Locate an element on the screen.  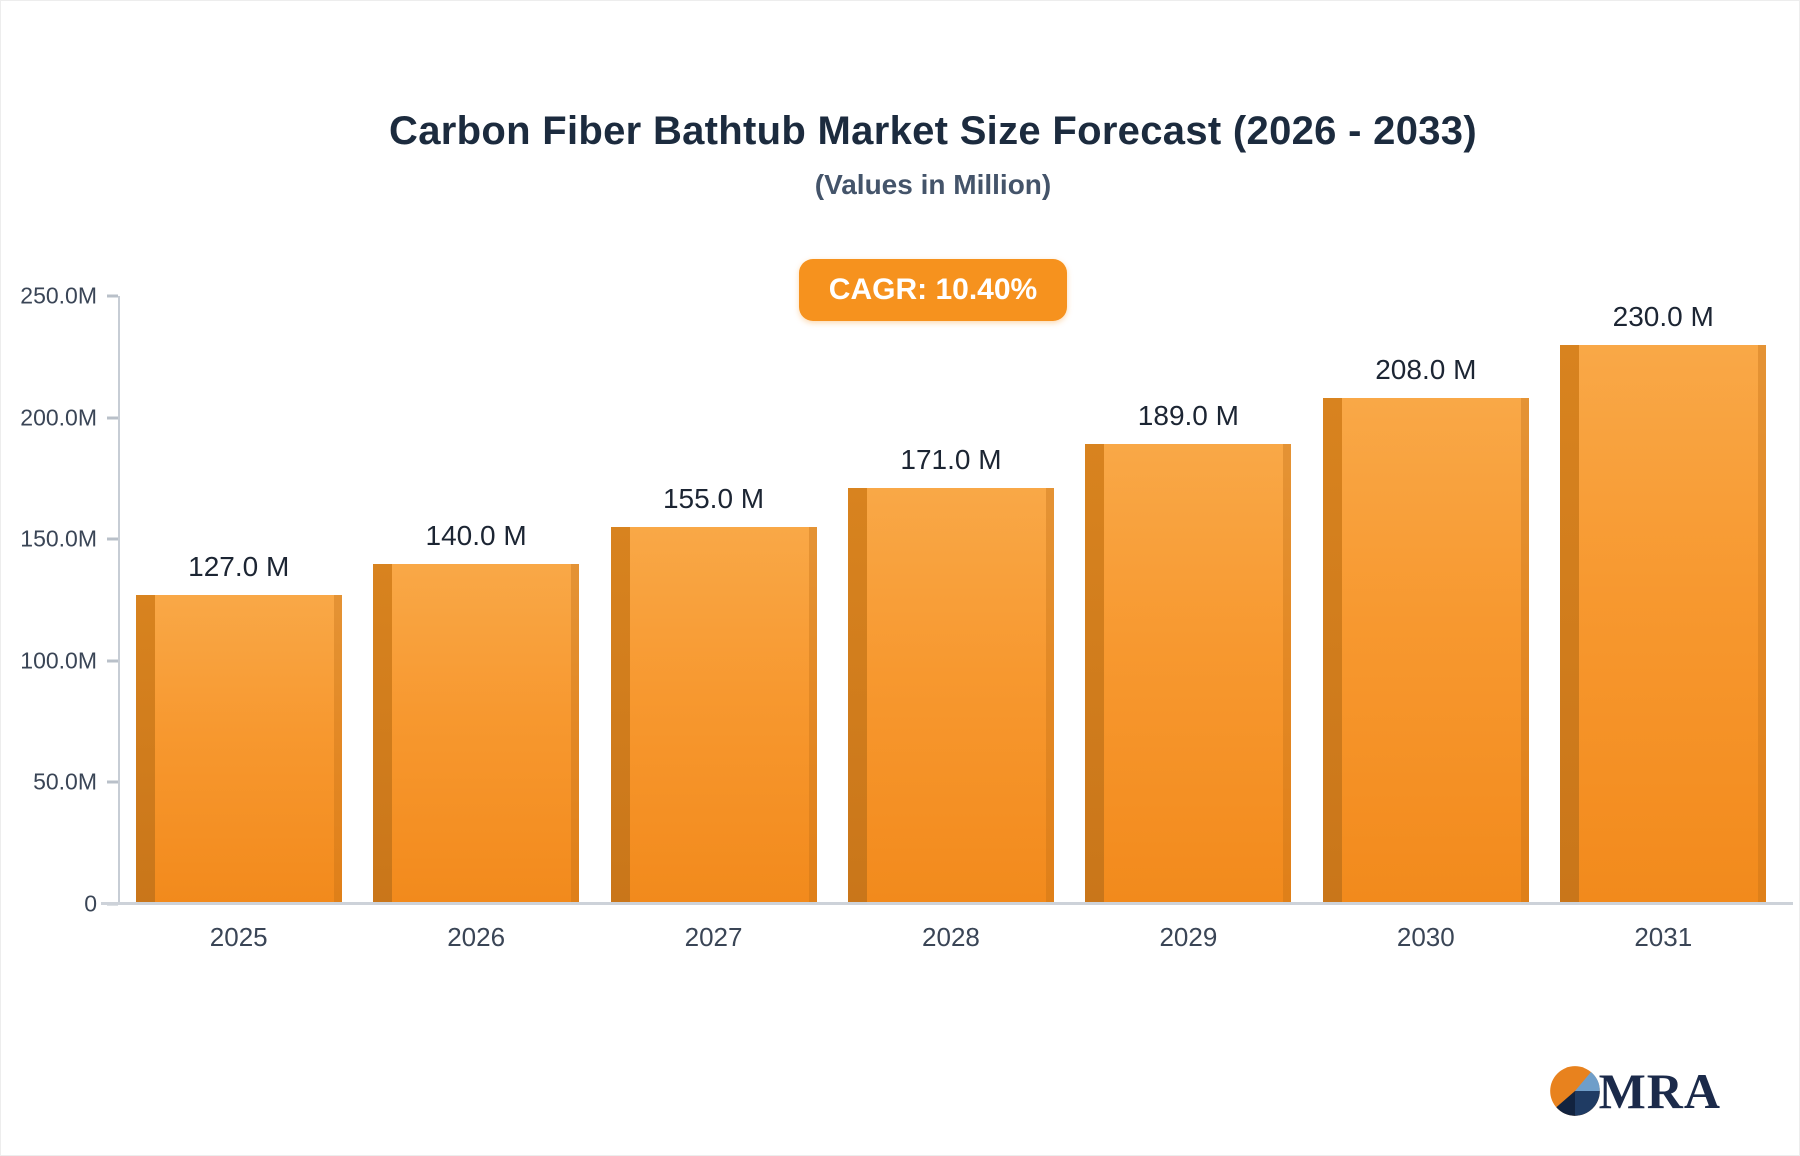
pie-logo-icon is located at coordinates (1574, 1091).